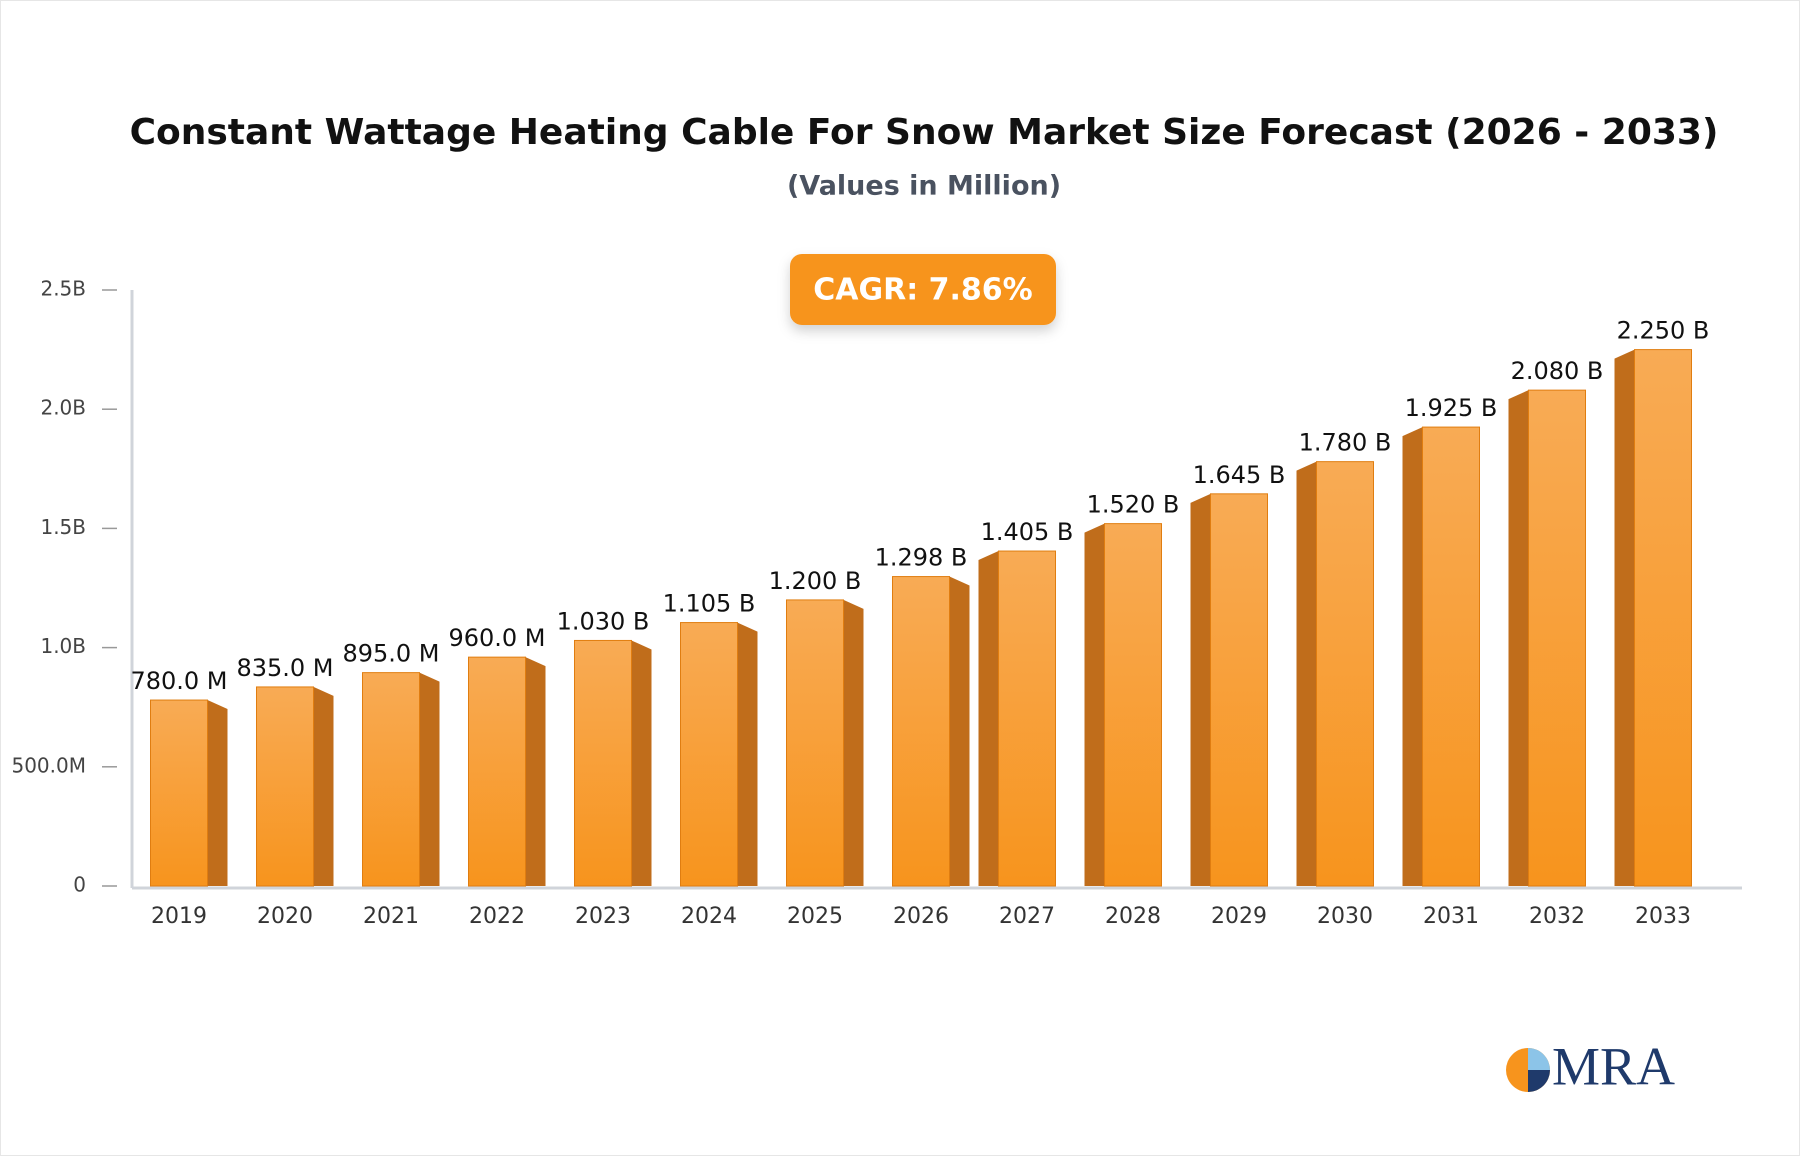 The width and height of the screenshot is (1800, 1156). Describe the element at coordinates (1663, 916) in the screenshot. I see `x-tick-label: 2033` at that location.